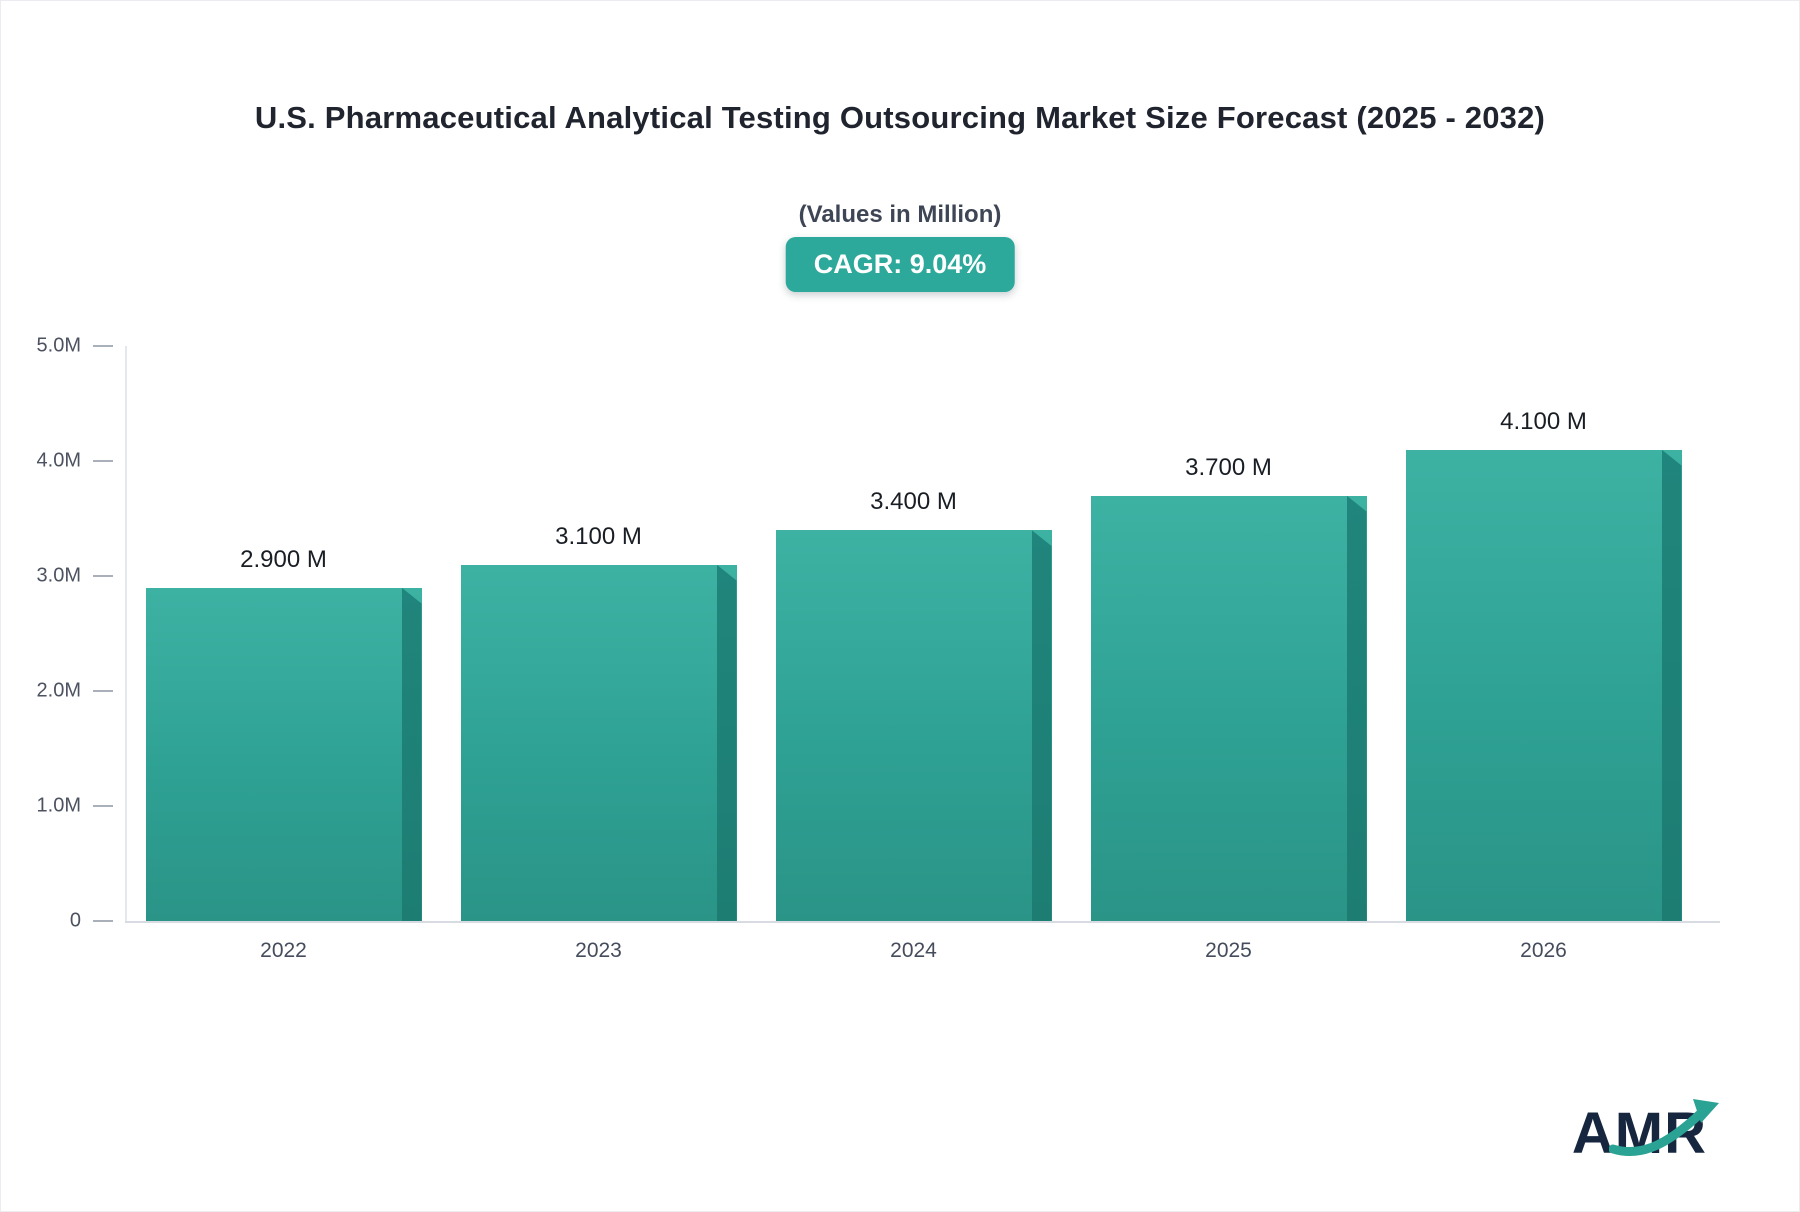 The width and height of the screenshot is (1800, 1212). I want to click on bar-value-label: 3.100 M, so click(598, 536).